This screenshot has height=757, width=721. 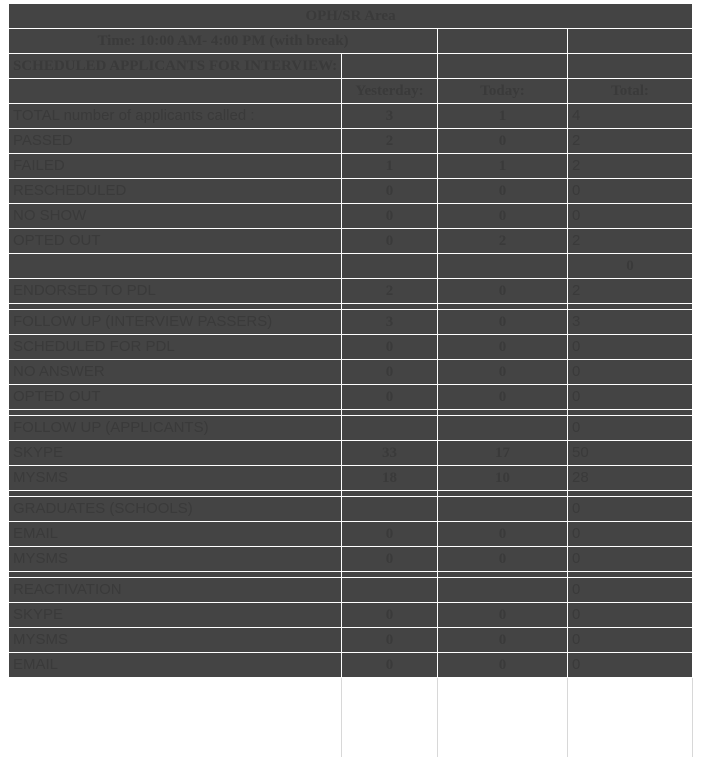 I want to click on row-label: ENDORSED TO PDL, so click(x=175, y=291).